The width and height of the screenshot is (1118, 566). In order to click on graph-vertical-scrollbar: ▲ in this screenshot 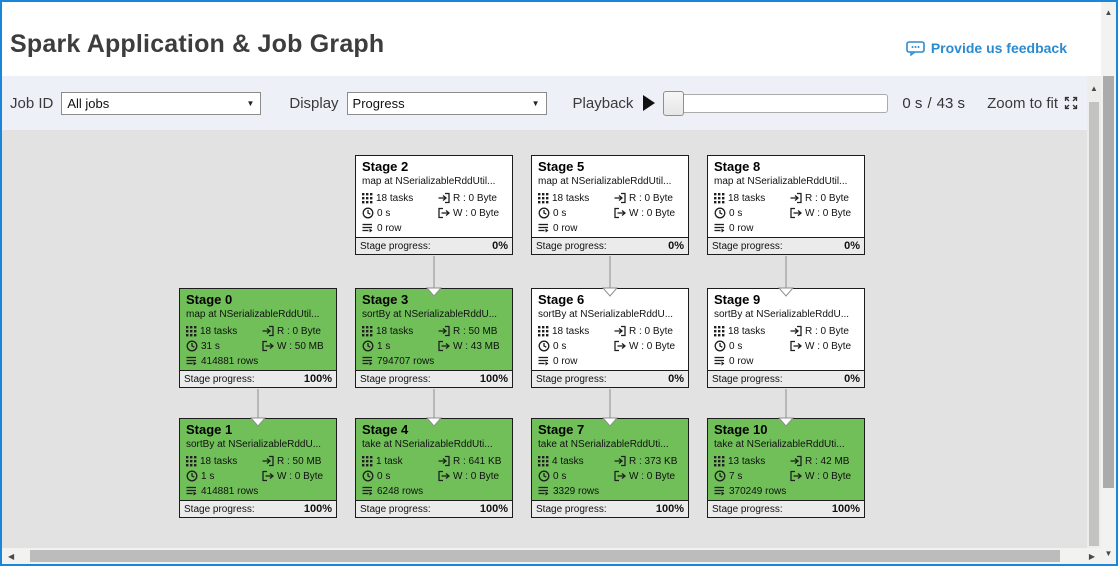, I will do `click(1094, 312)`.